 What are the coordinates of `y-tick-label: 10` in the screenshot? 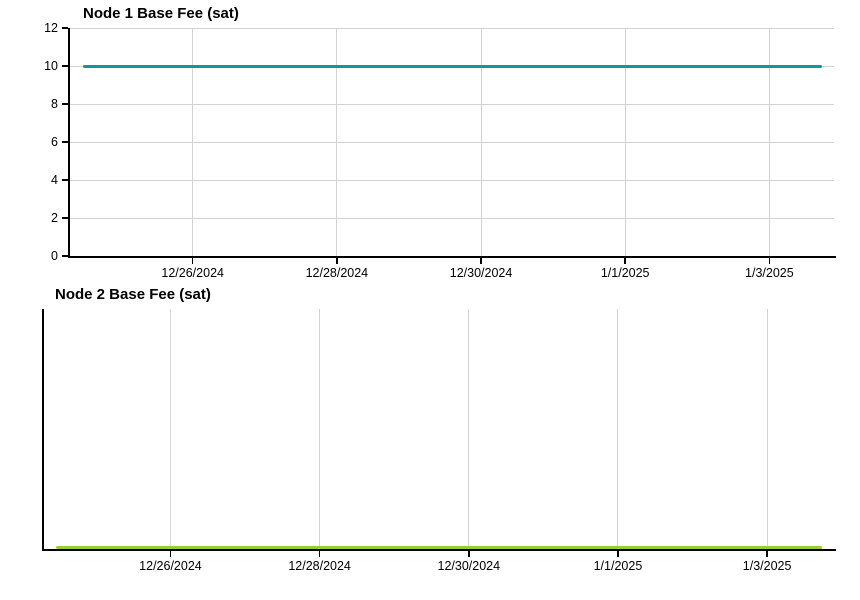 It's located at (51, 66).